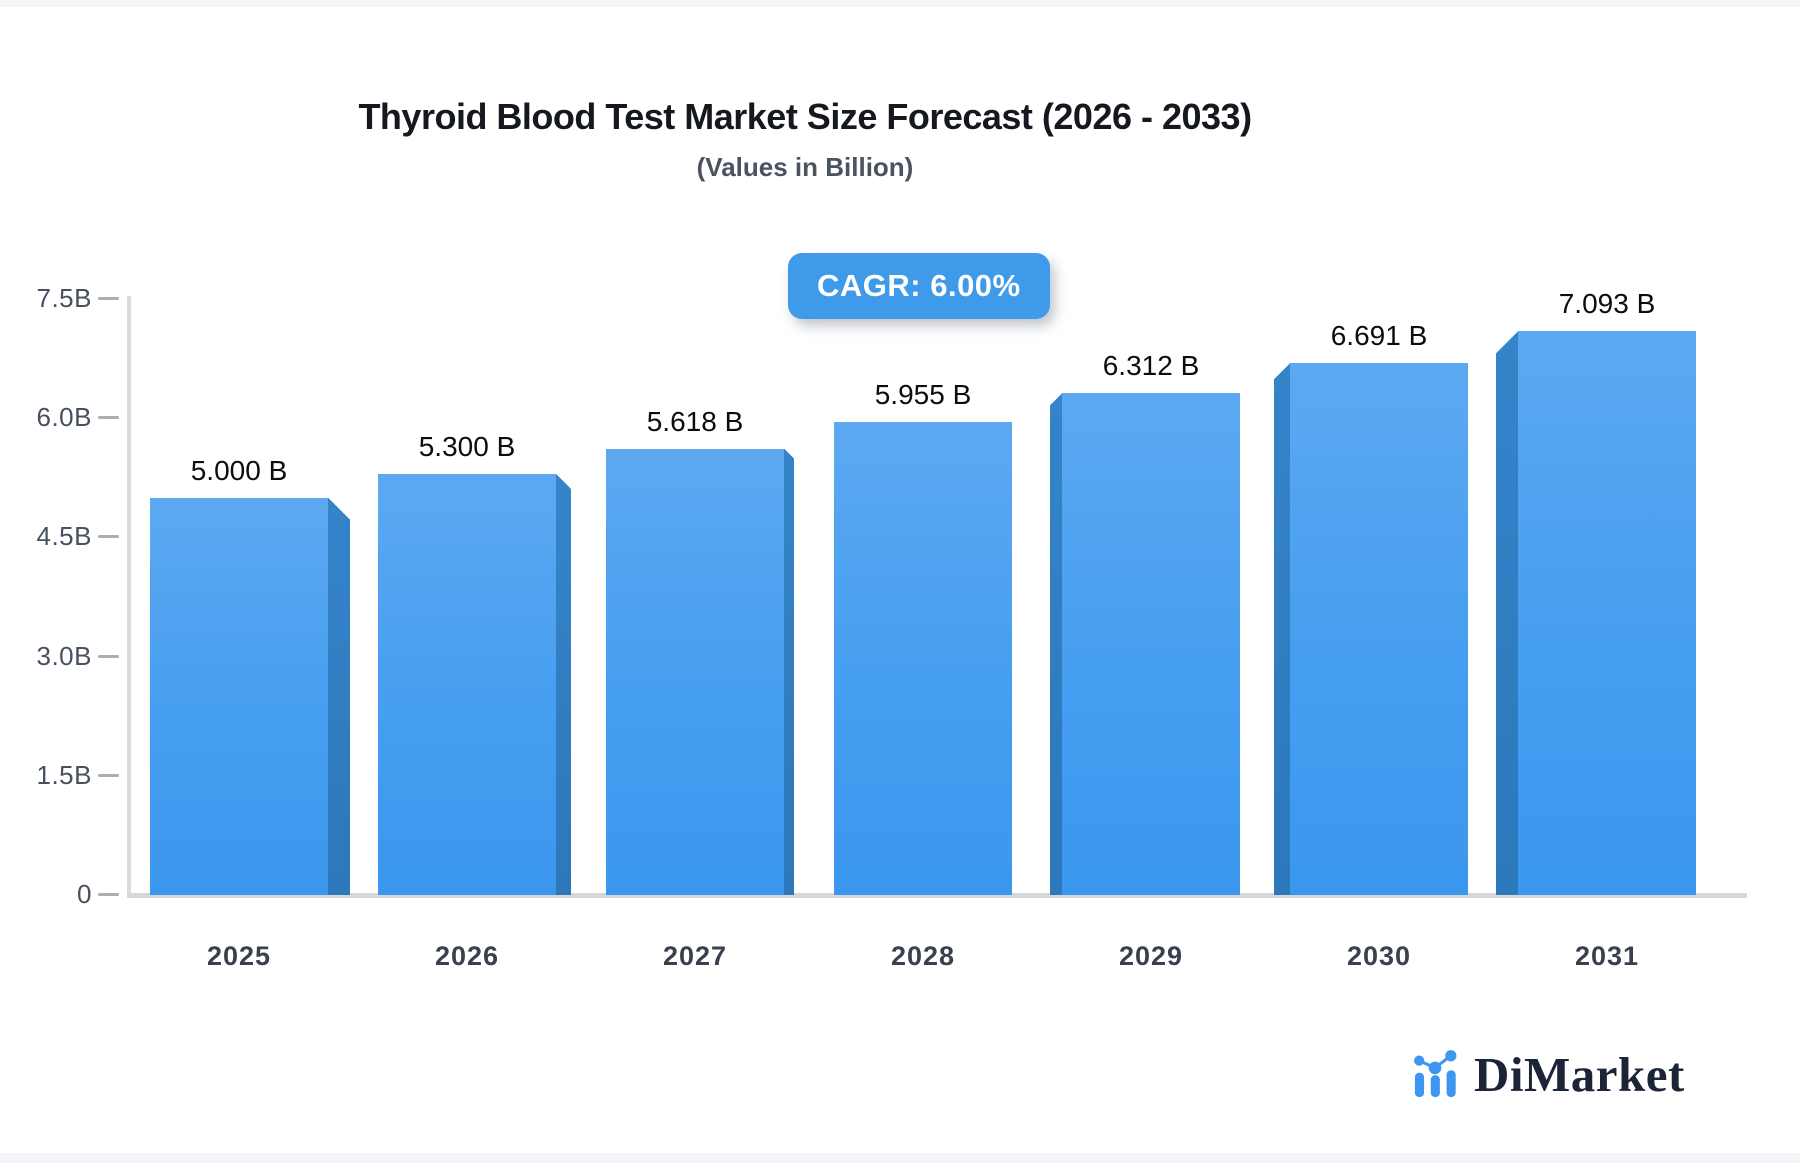 The height and width of the screenshot is (1163, 1800). What do you see at coordinates (1151, 644) in the screenshot?
I see `bar-2029` at bounding box center [1151, 644].